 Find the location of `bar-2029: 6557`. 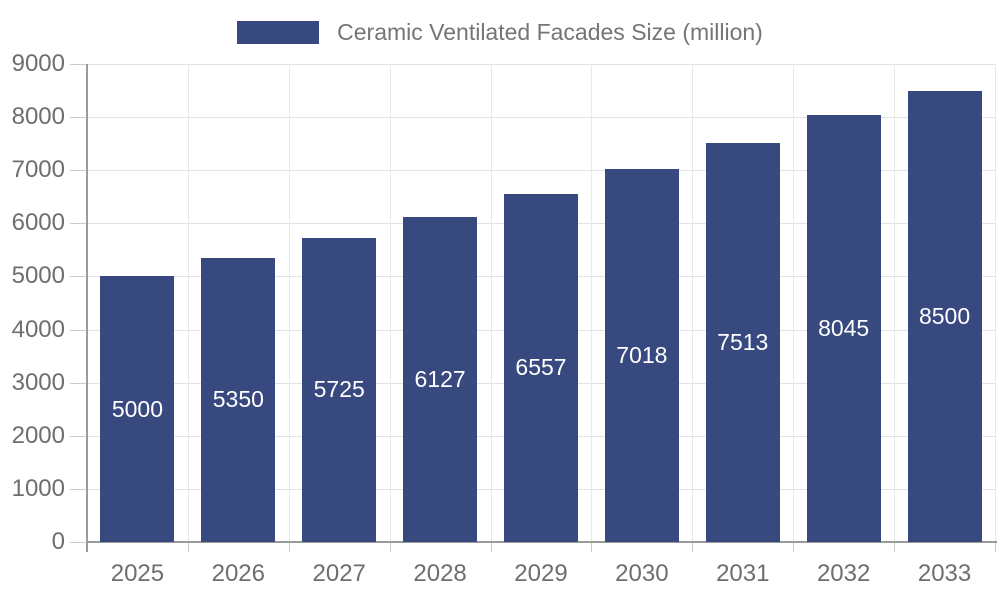

bar-2029: 6557 is located at coordinates (541, 367).